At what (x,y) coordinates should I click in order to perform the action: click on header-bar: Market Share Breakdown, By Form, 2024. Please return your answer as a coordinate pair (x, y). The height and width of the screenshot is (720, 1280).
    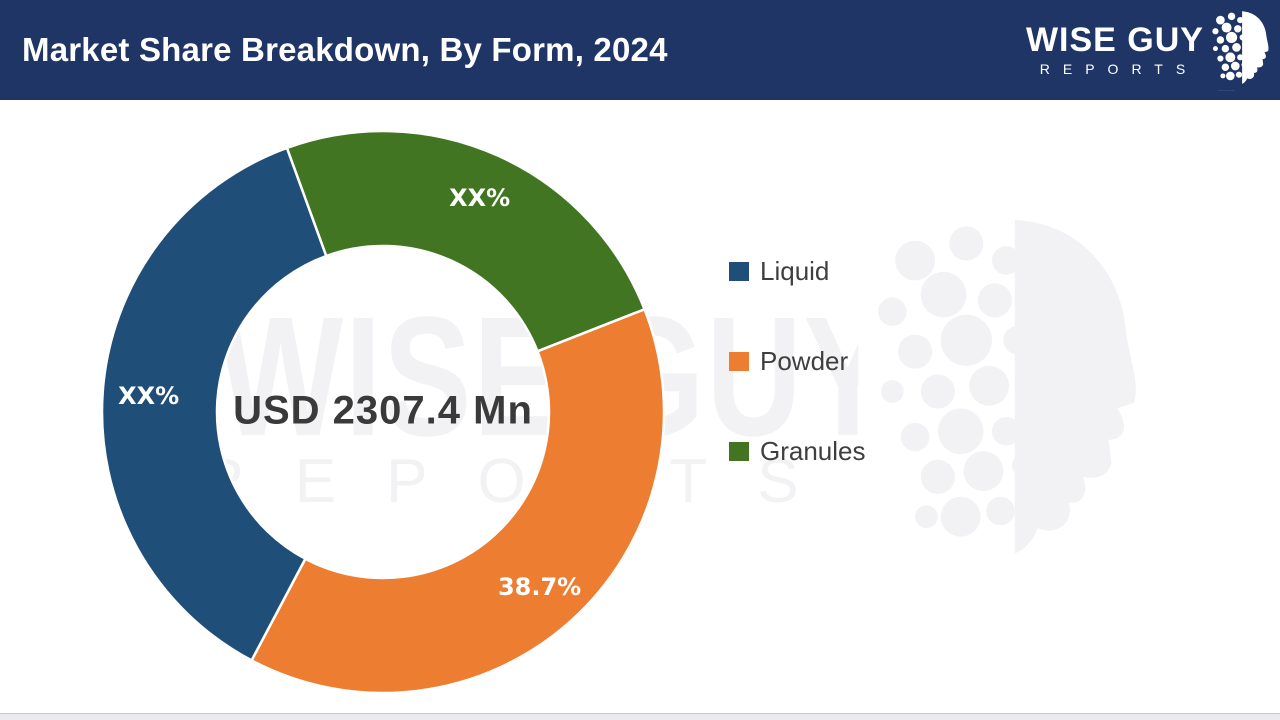
    Looking at the image, I should click on (640, 50).